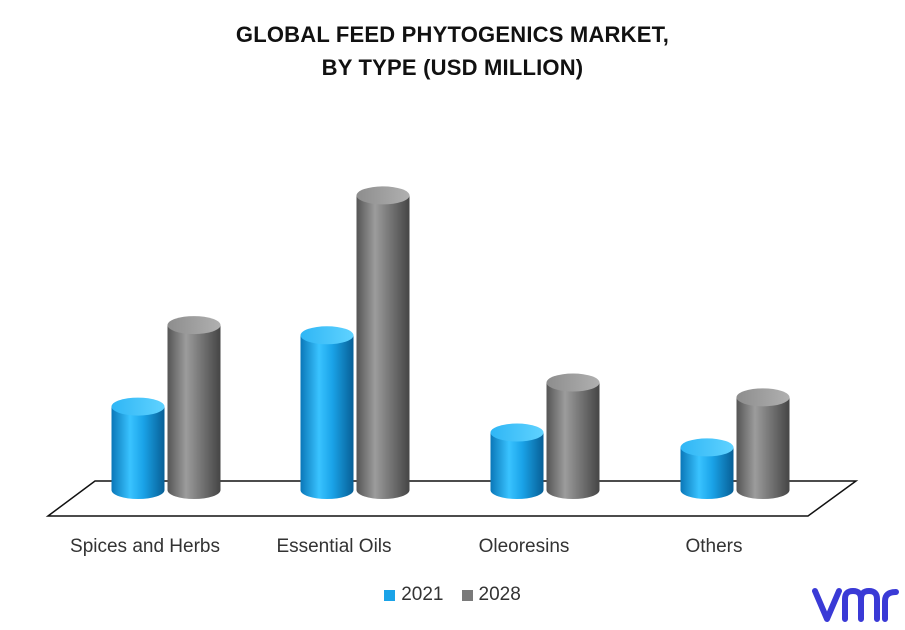 This screenshot has width=905, height=630. What do you see at coordinates (452, 34) in the screenshot?
I see `chart-title-line-1: GLOBAL FEED PHYTOGENICS MARKET,` at bounding box center [452, 34].